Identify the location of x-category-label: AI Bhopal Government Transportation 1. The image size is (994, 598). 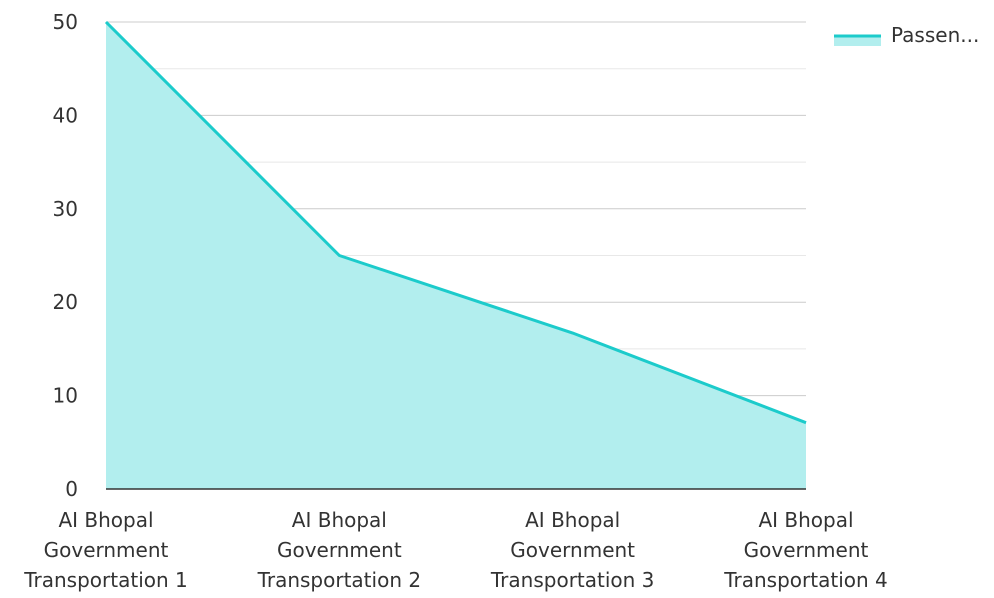
(105, 550).